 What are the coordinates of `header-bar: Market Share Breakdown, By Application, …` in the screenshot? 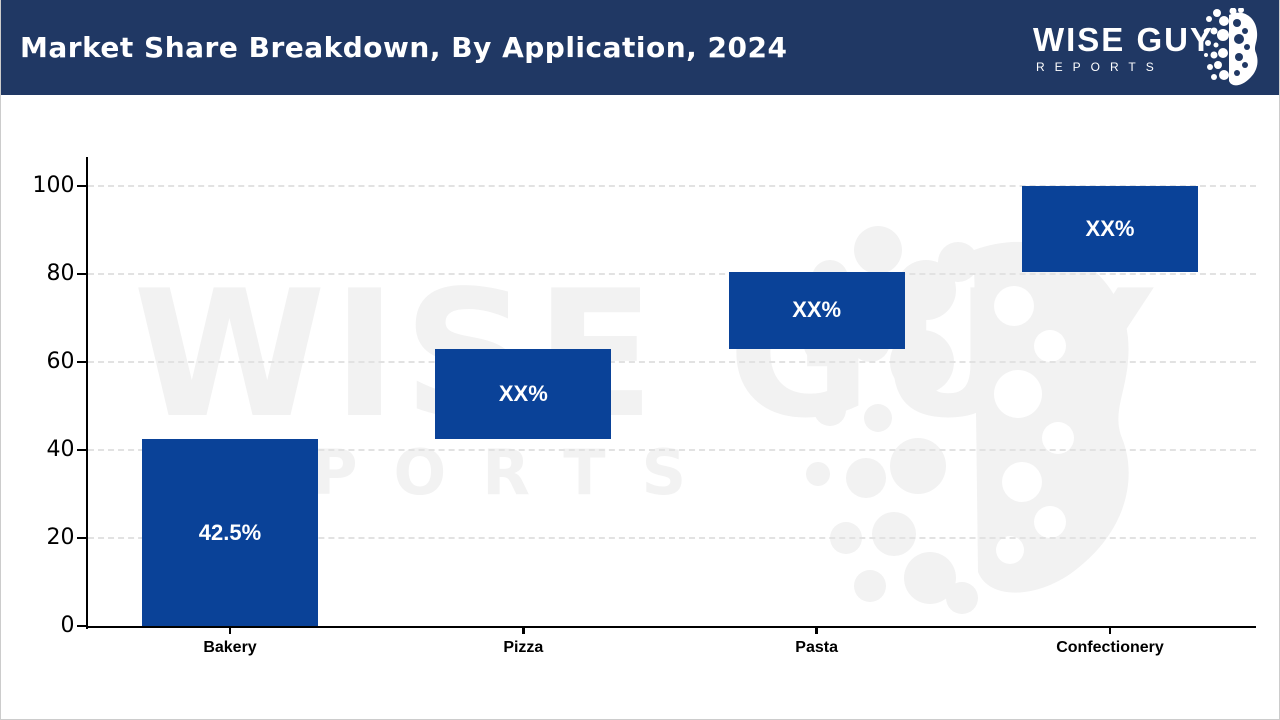 It's located at (640, 47).